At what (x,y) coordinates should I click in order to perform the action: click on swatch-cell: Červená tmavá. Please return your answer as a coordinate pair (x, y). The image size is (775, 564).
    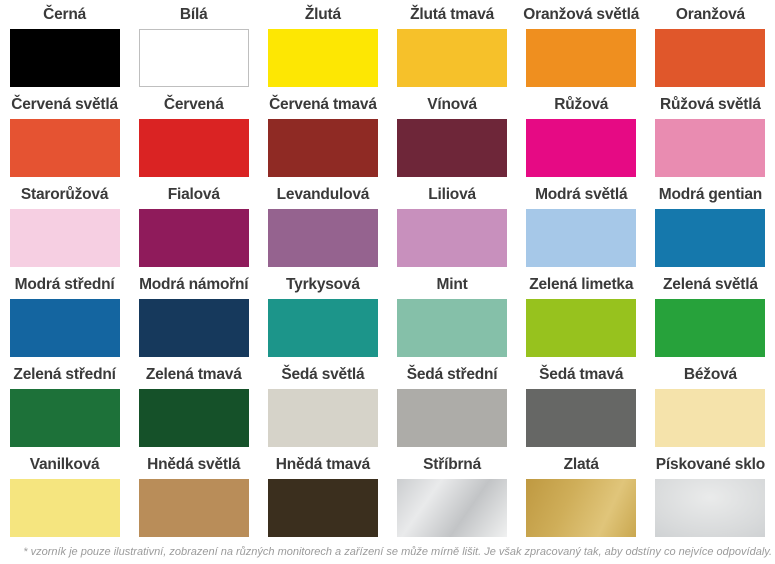
    Looking at the image, I should click on (322, 135).